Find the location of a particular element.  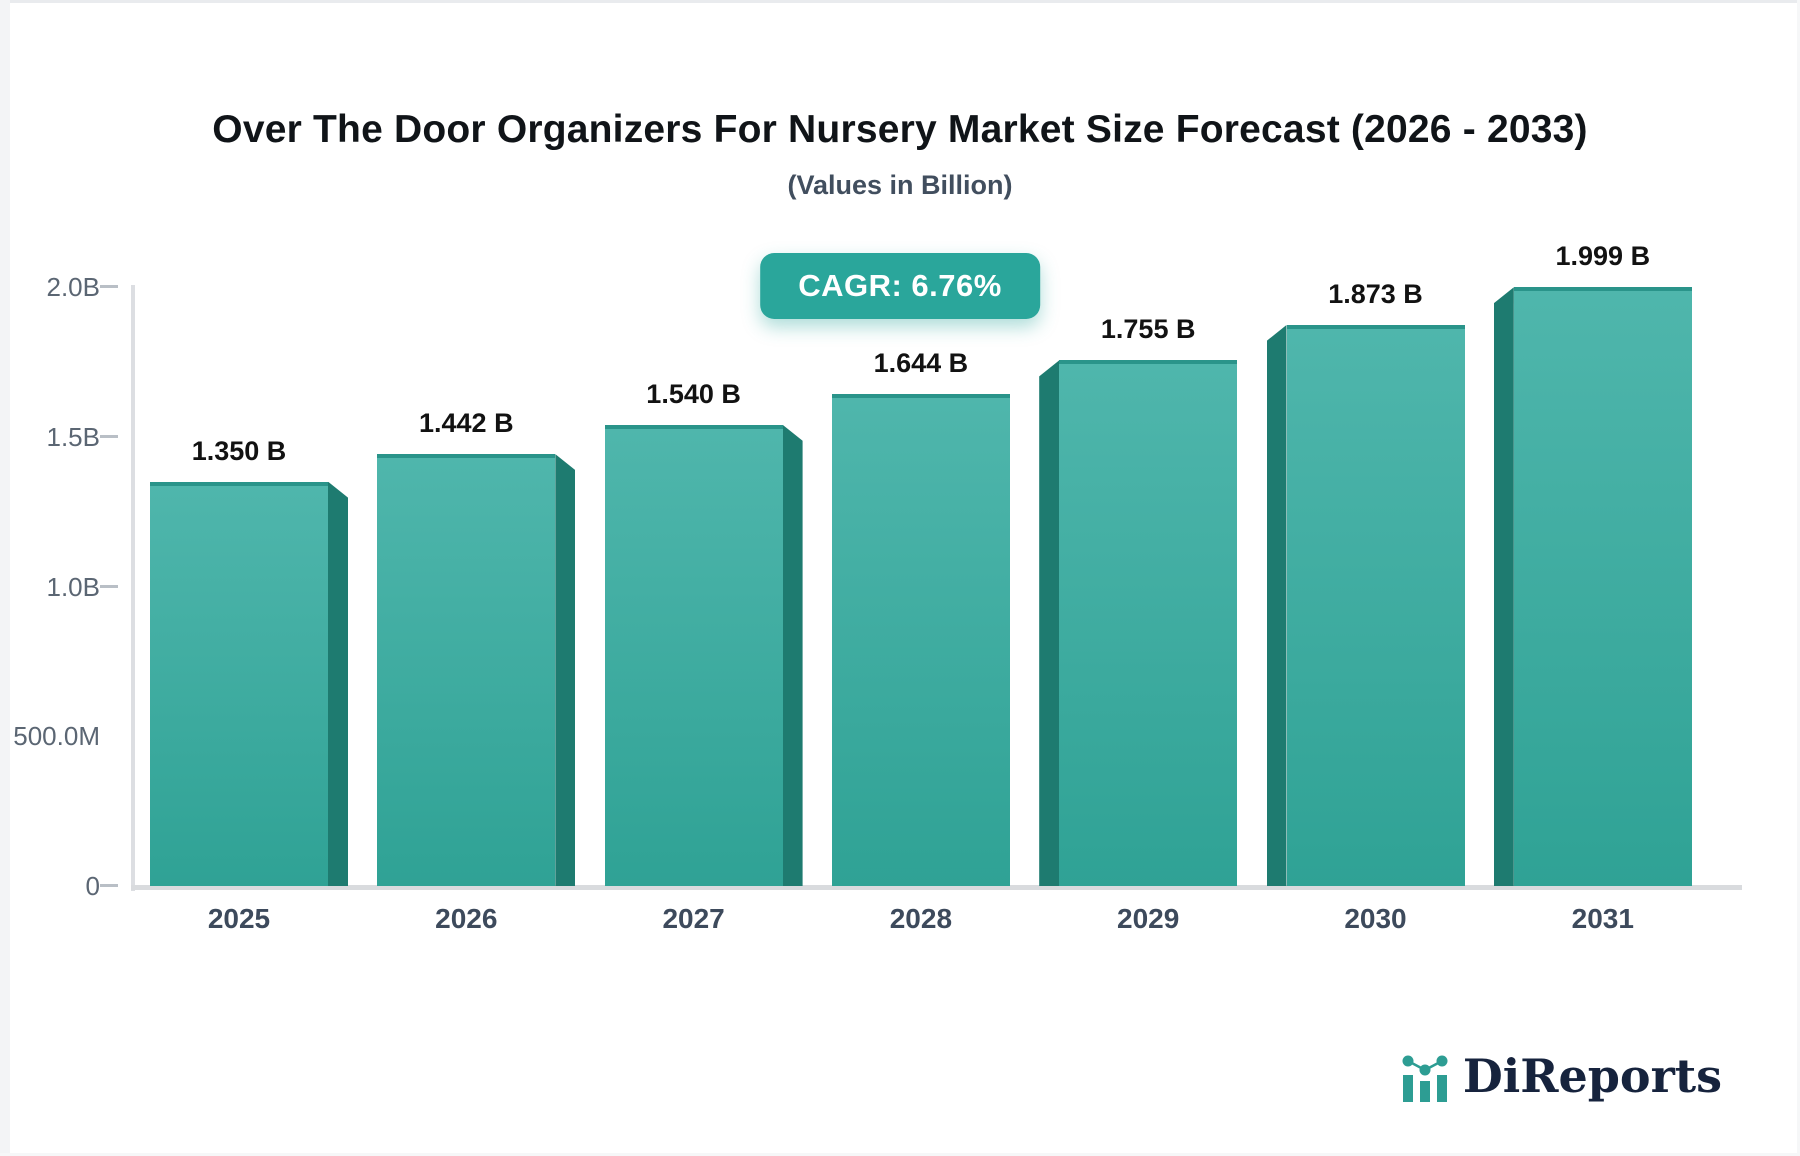

chart-subtitle: (Values in Billion) is located at coordinates (900, 185).